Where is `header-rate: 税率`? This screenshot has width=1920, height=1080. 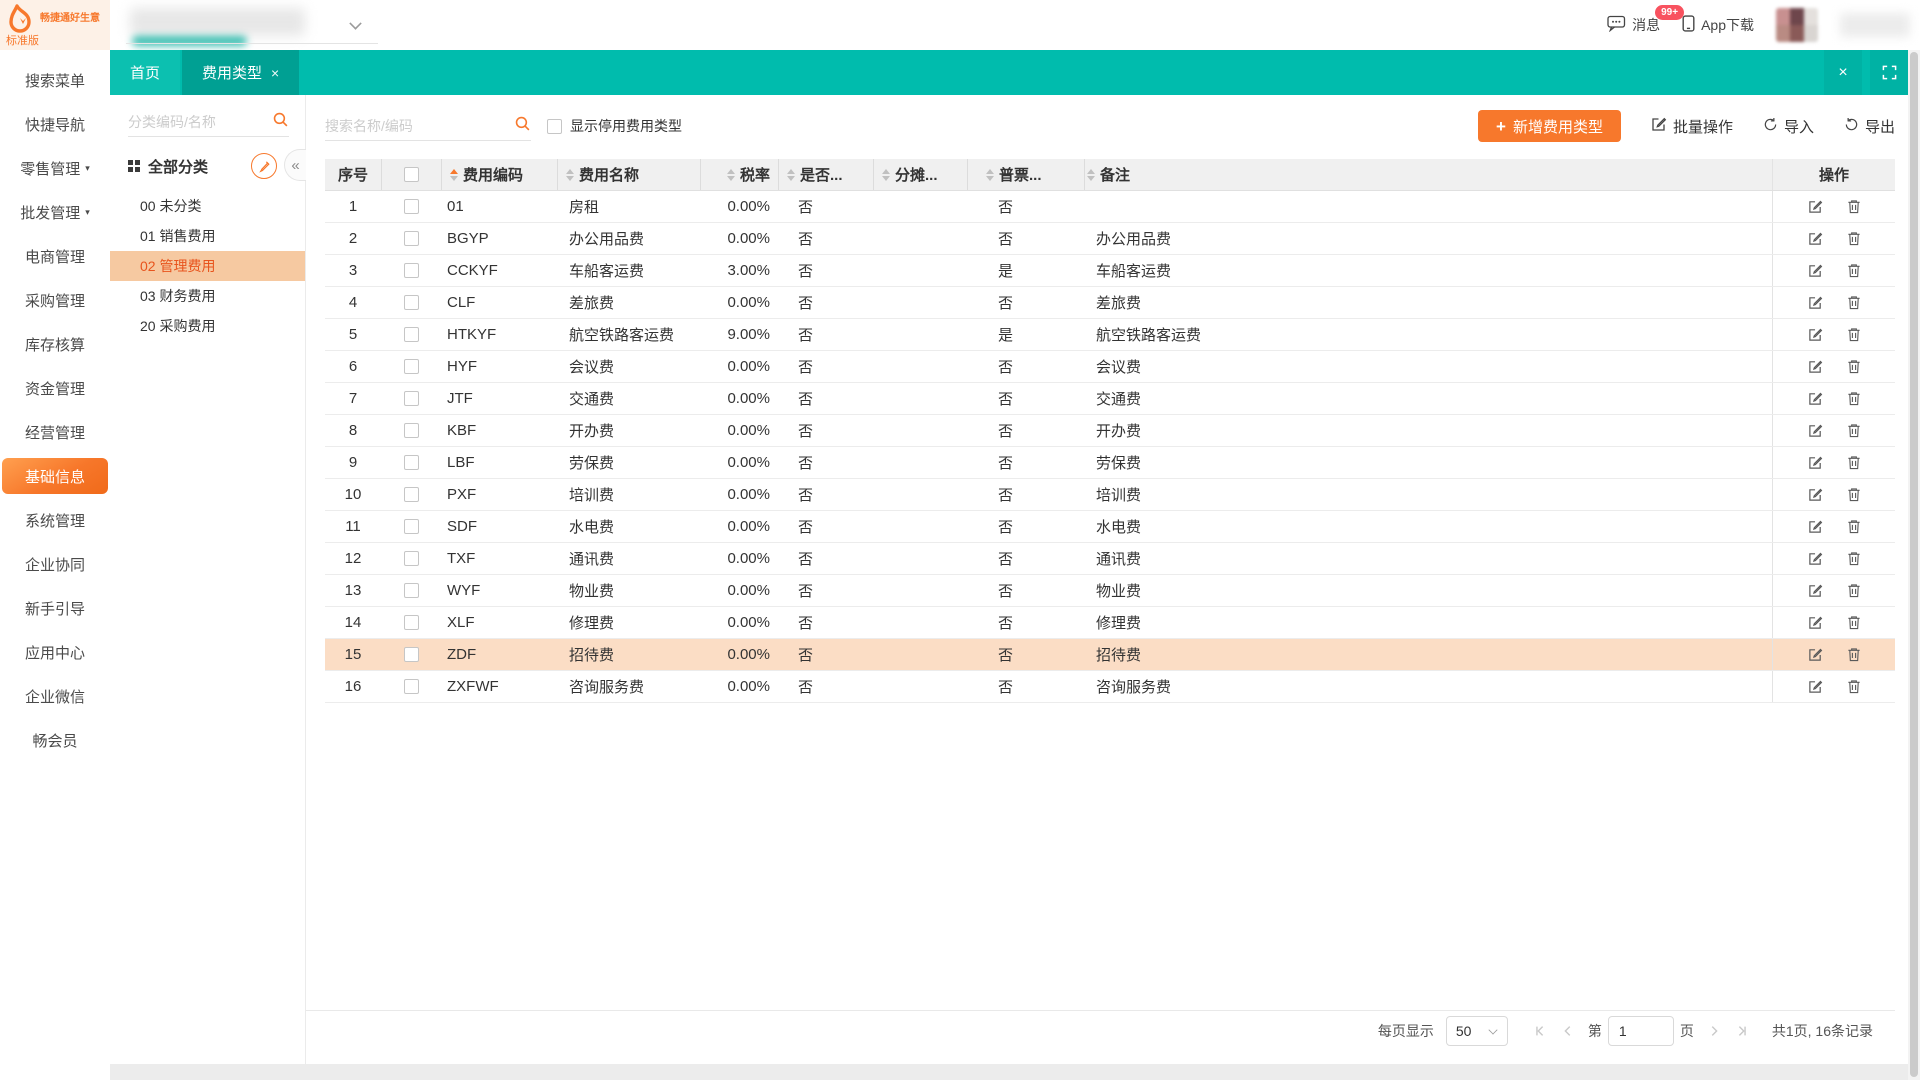
header-rate: 税率 is located at coordinates (739, 174).